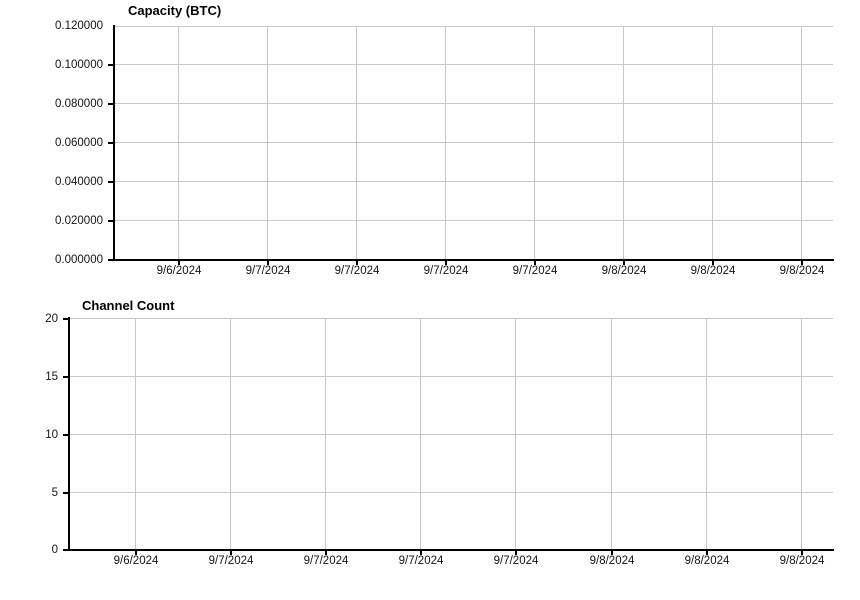 The height and width of the screenshot is (600, 860). I want to click on channel-count-x-axis-line, so click(451, 550).